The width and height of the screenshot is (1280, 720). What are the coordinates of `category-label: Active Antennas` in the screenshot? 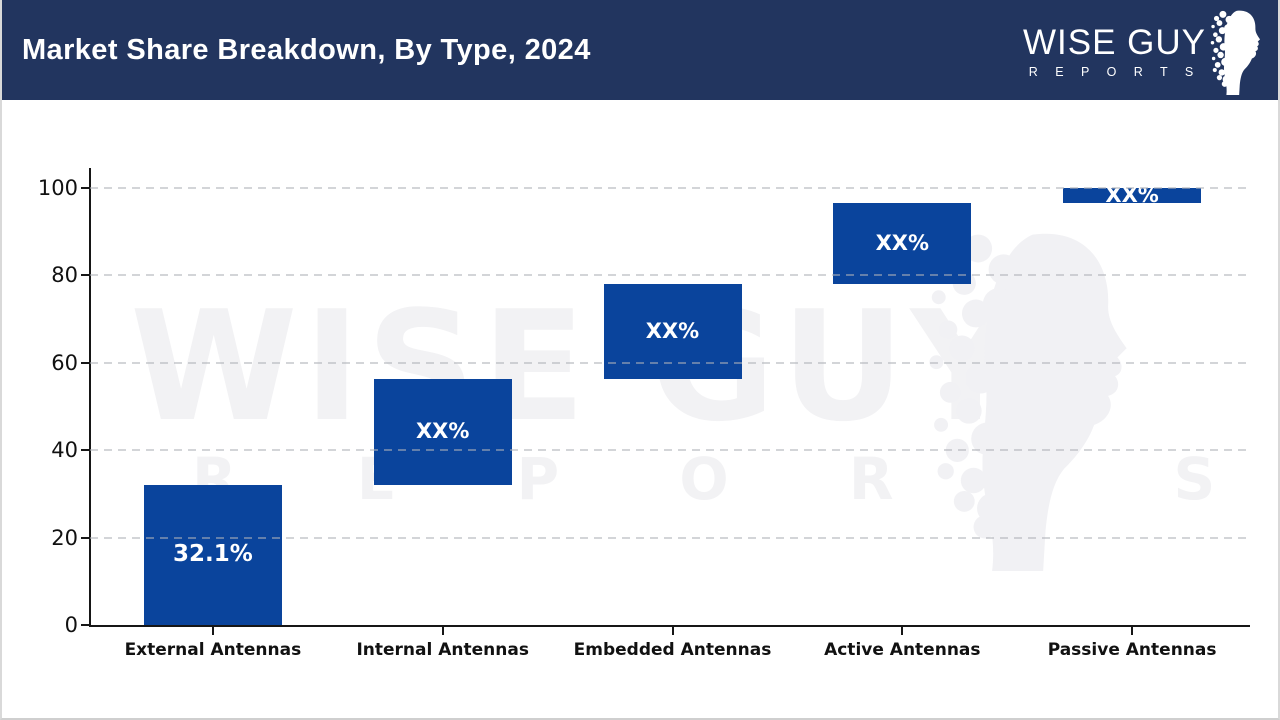 It's located at (902, 650).